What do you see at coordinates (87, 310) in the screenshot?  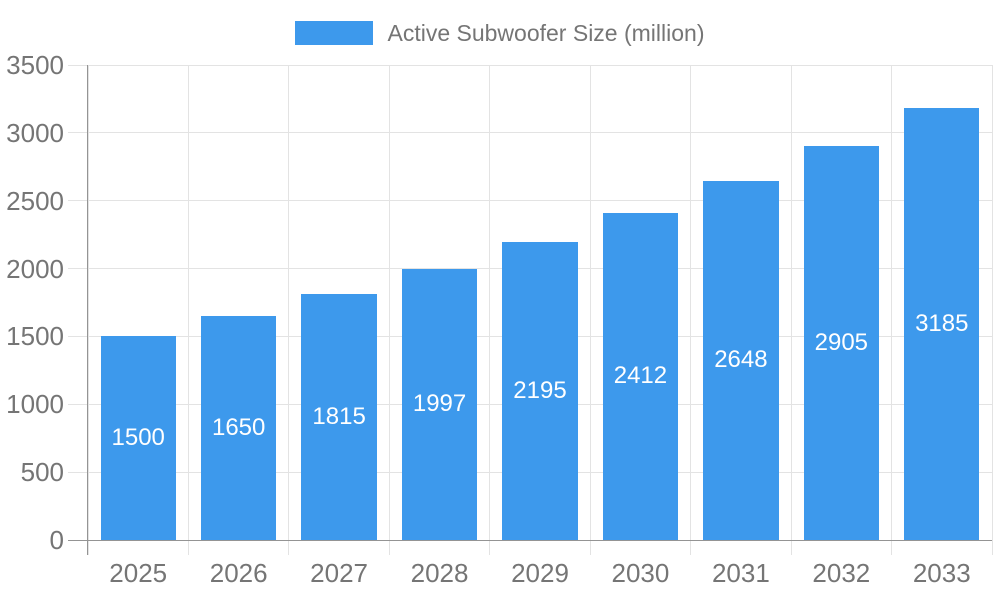 I see `y-axis-line` at bounding box center [87, 310].